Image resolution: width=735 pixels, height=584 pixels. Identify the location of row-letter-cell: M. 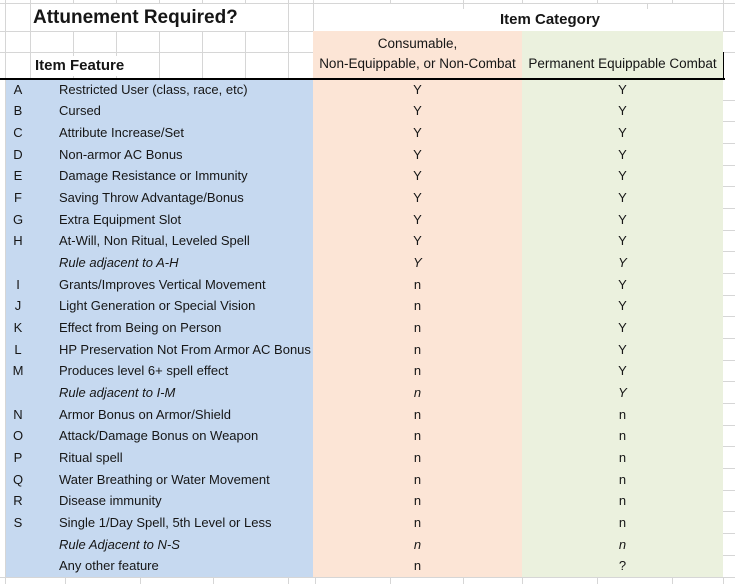
(18, 371).